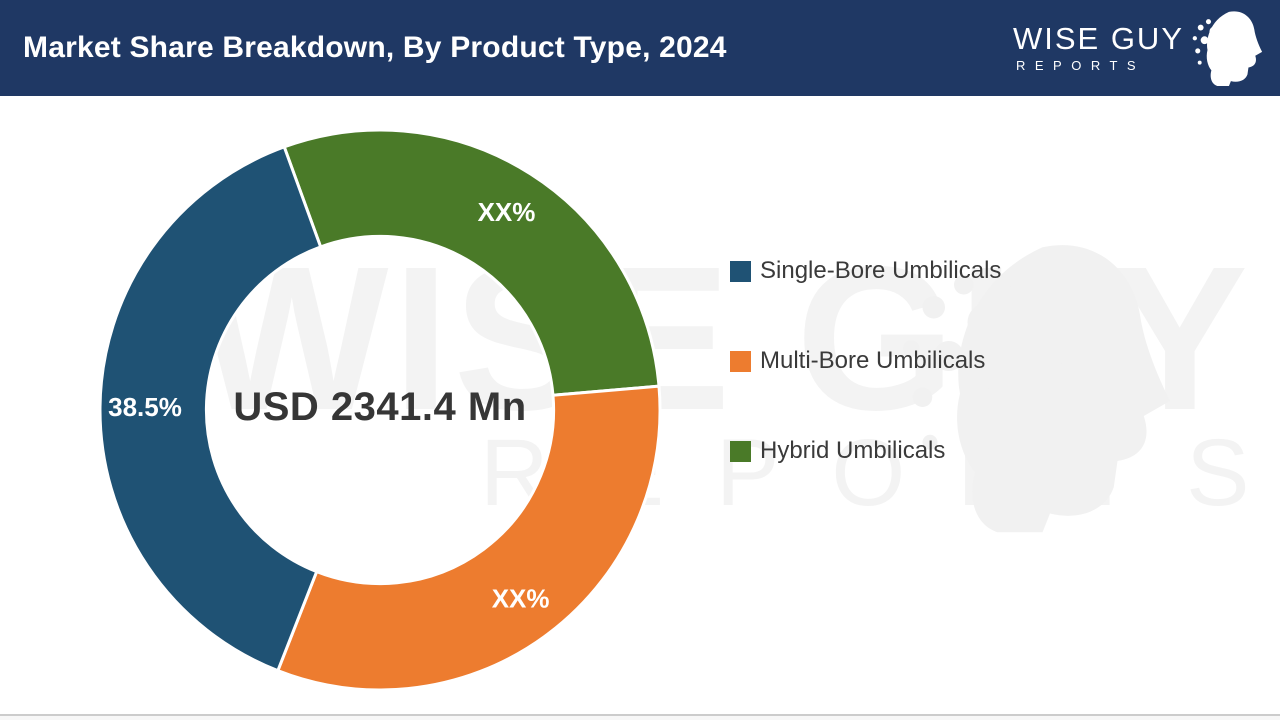  I want to click on donut-slice-single-bore-umbilicals, so click(210, 409).